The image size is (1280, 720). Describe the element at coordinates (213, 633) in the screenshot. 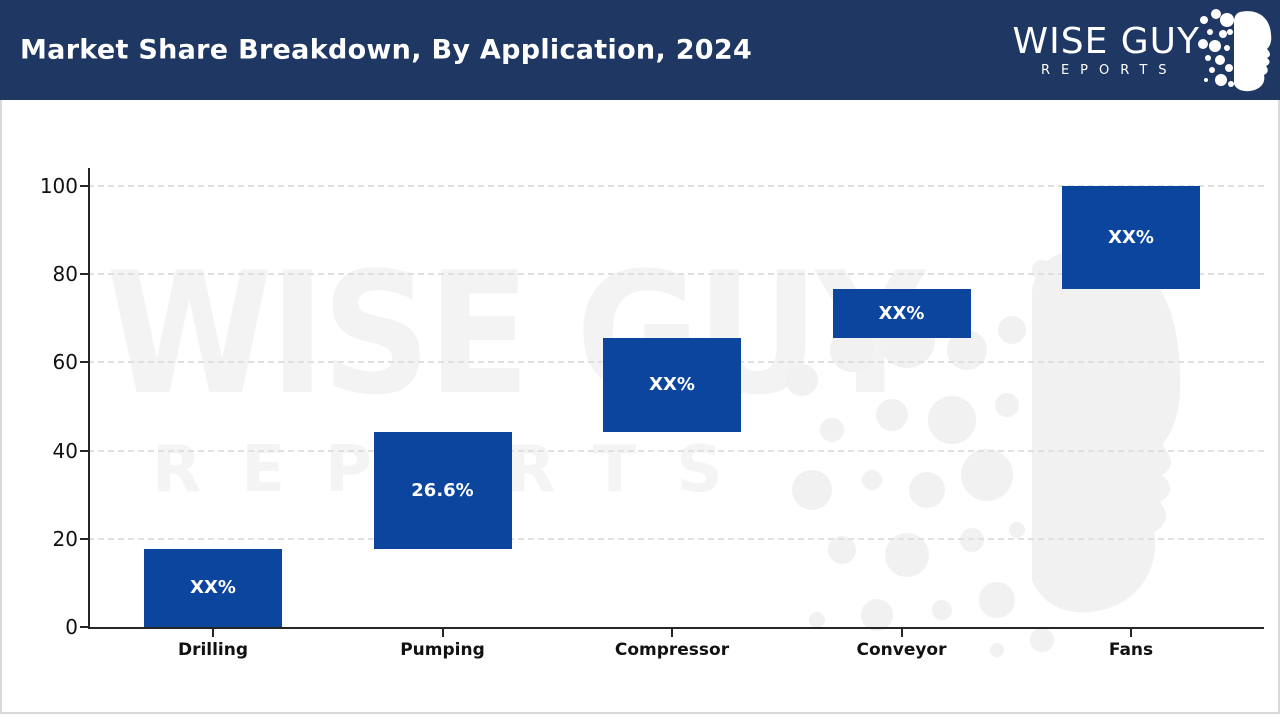

I see `x-axis-tick-drilling` at that location.